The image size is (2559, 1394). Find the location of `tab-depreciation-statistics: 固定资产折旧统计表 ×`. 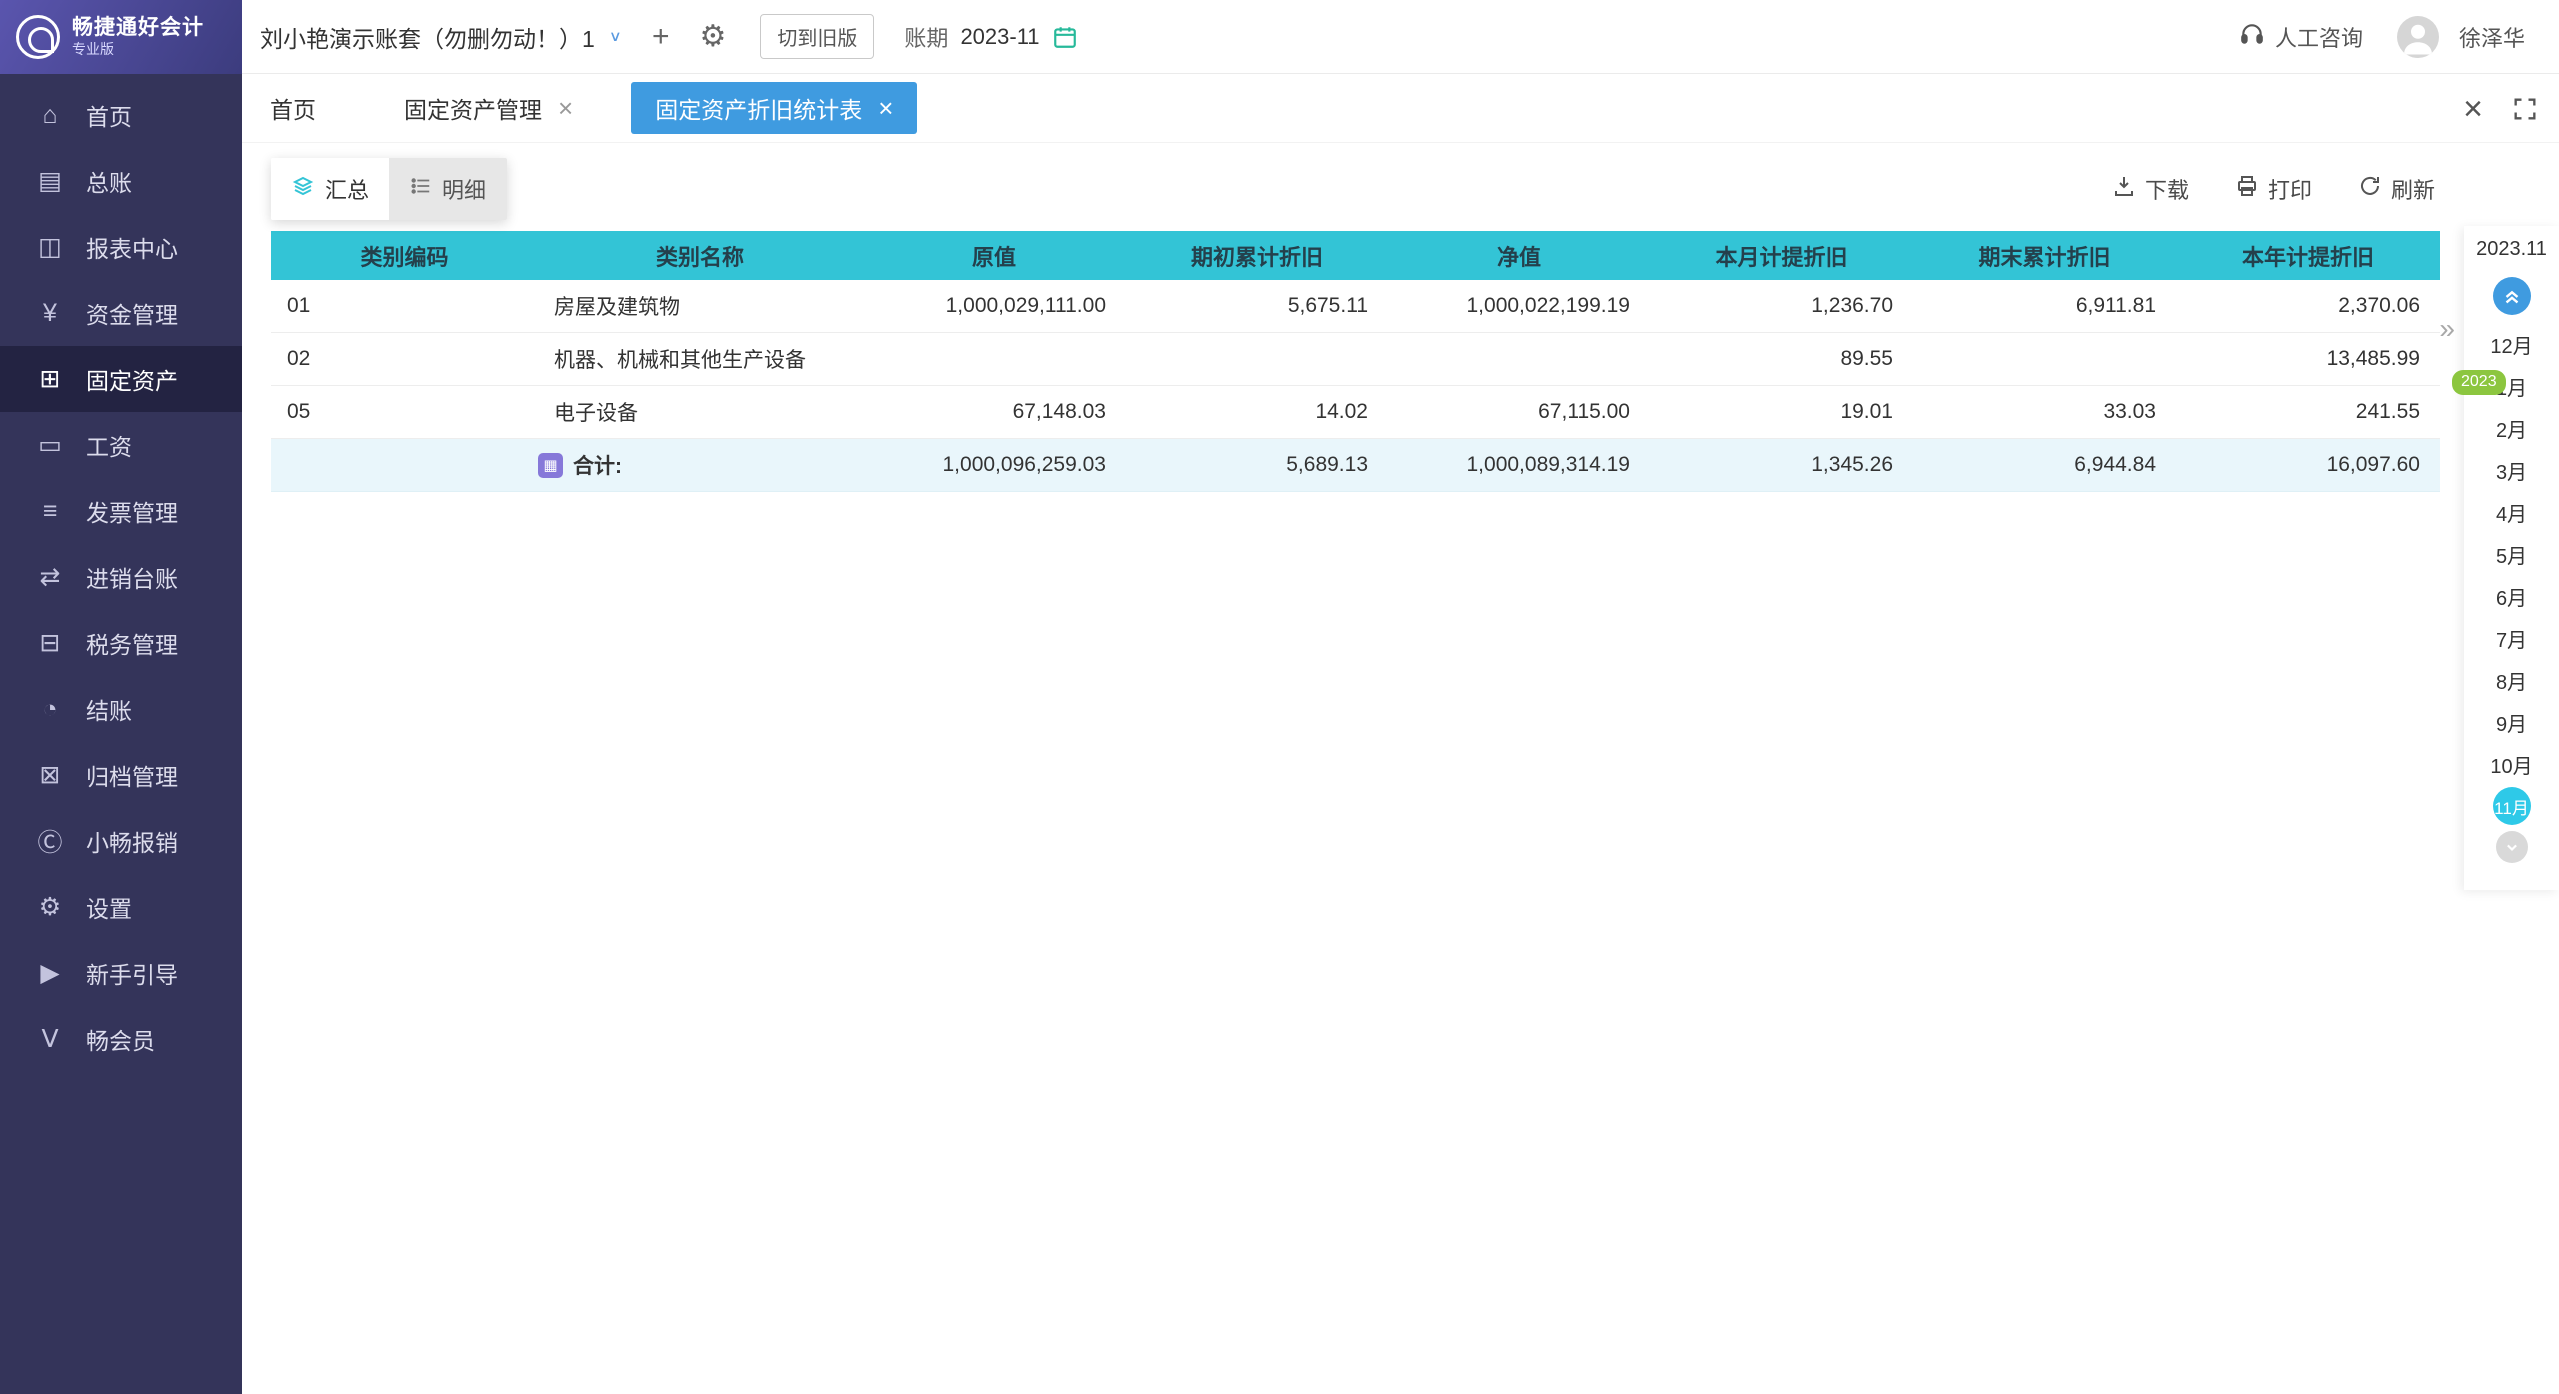

tab-depreciation-statistics: 固定资产折旧统计表 × is located at coordinates (774, 108).